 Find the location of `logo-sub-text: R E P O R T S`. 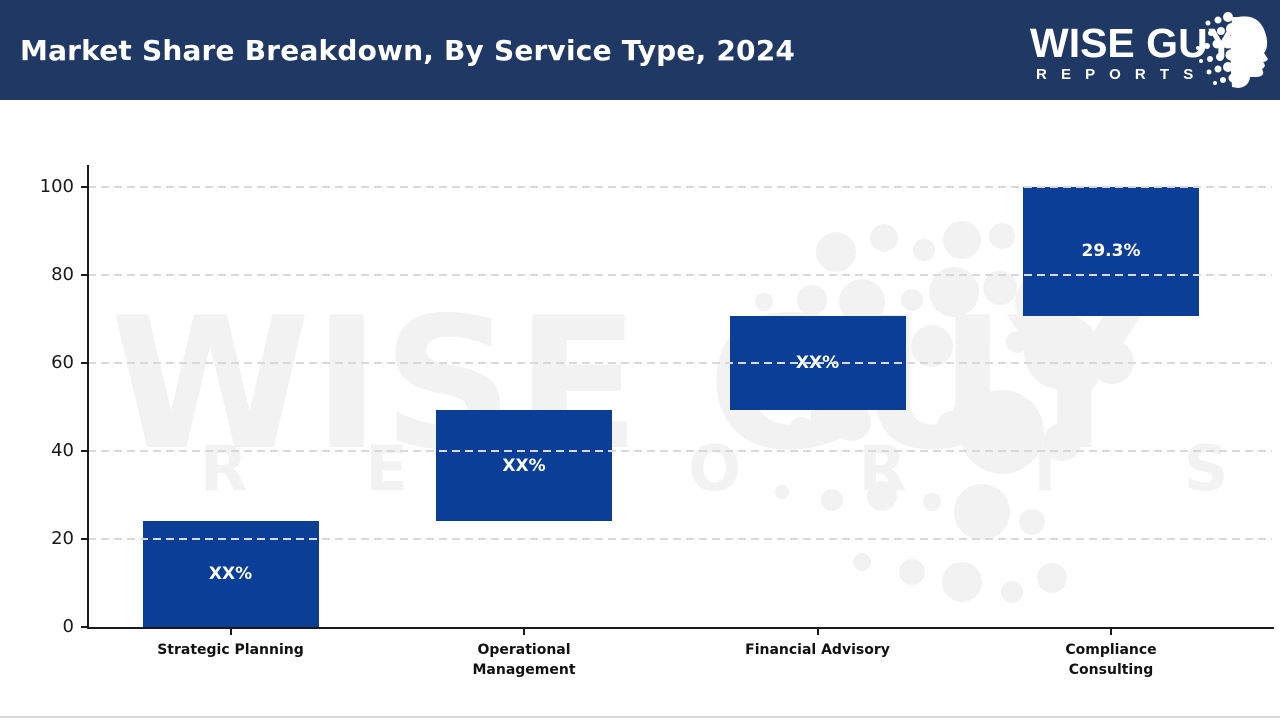

logo-sub-text: R E P O R T S is located at coordinates (1117, 74).